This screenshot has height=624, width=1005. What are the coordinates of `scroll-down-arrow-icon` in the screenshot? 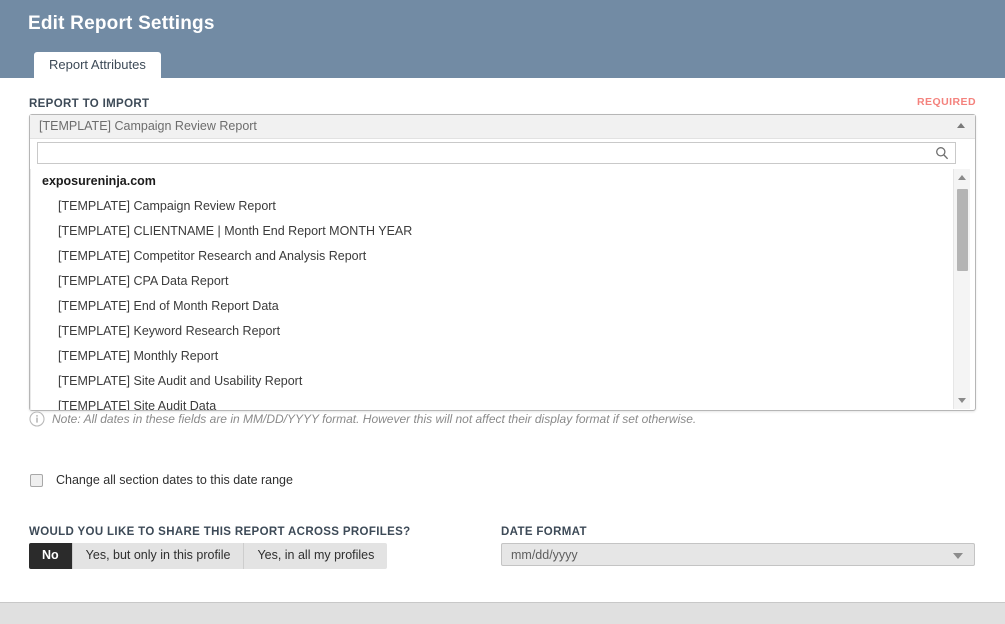 It's located at (962, 400).